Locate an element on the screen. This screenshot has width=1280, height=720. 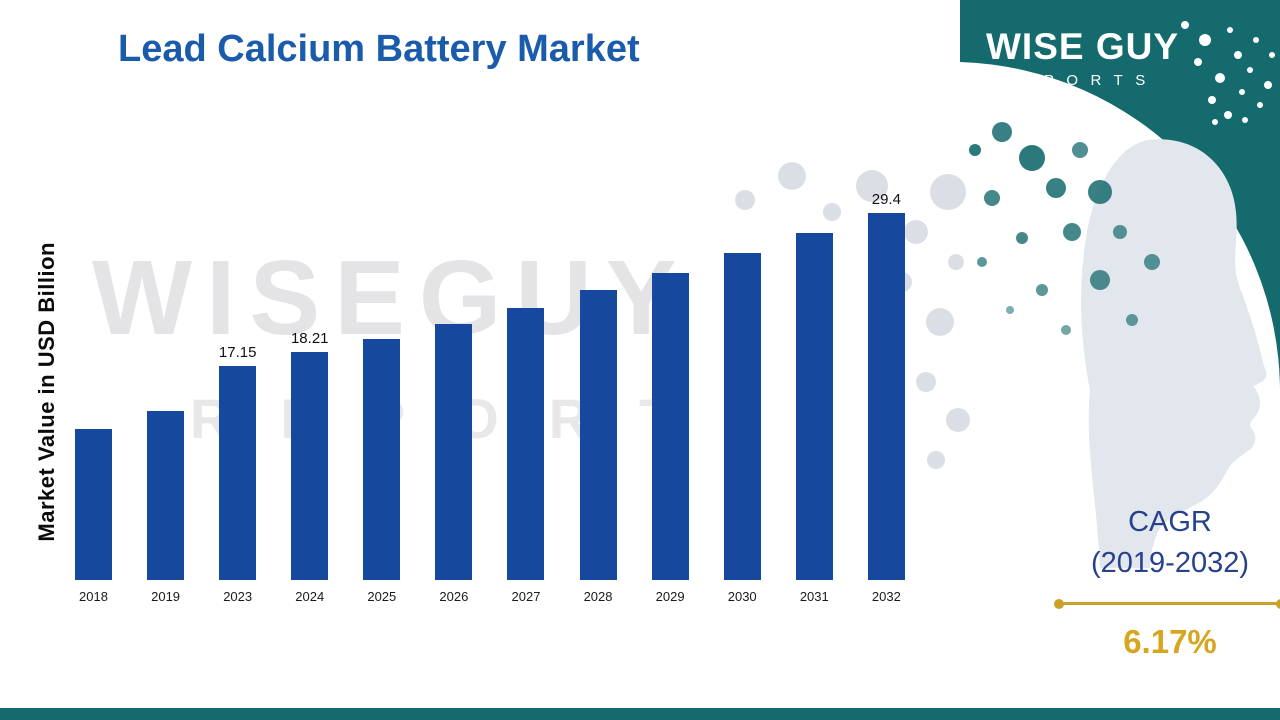
logo: WISE GUY REPORTS is located at coordinates (1082, 57).